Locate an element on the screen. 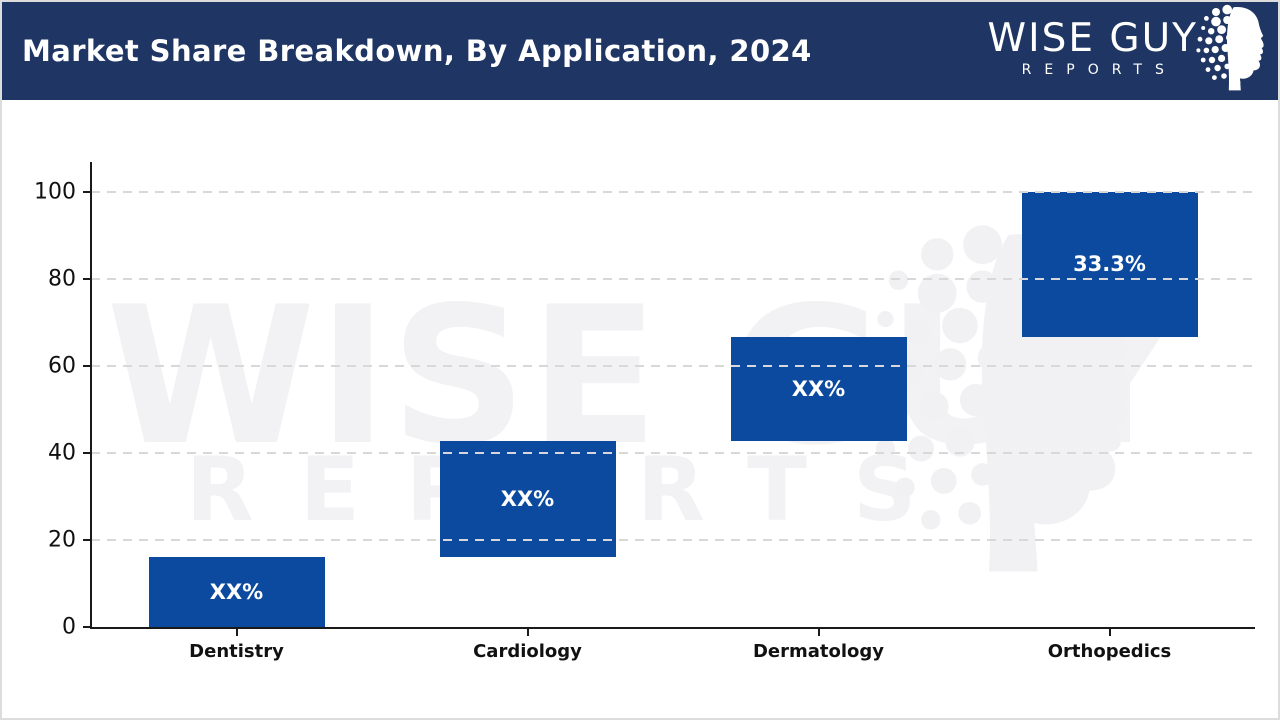 The width and height of the screenshot is (1280, 720). x-category-label: Dermatology is located at coordinates (818, 651).